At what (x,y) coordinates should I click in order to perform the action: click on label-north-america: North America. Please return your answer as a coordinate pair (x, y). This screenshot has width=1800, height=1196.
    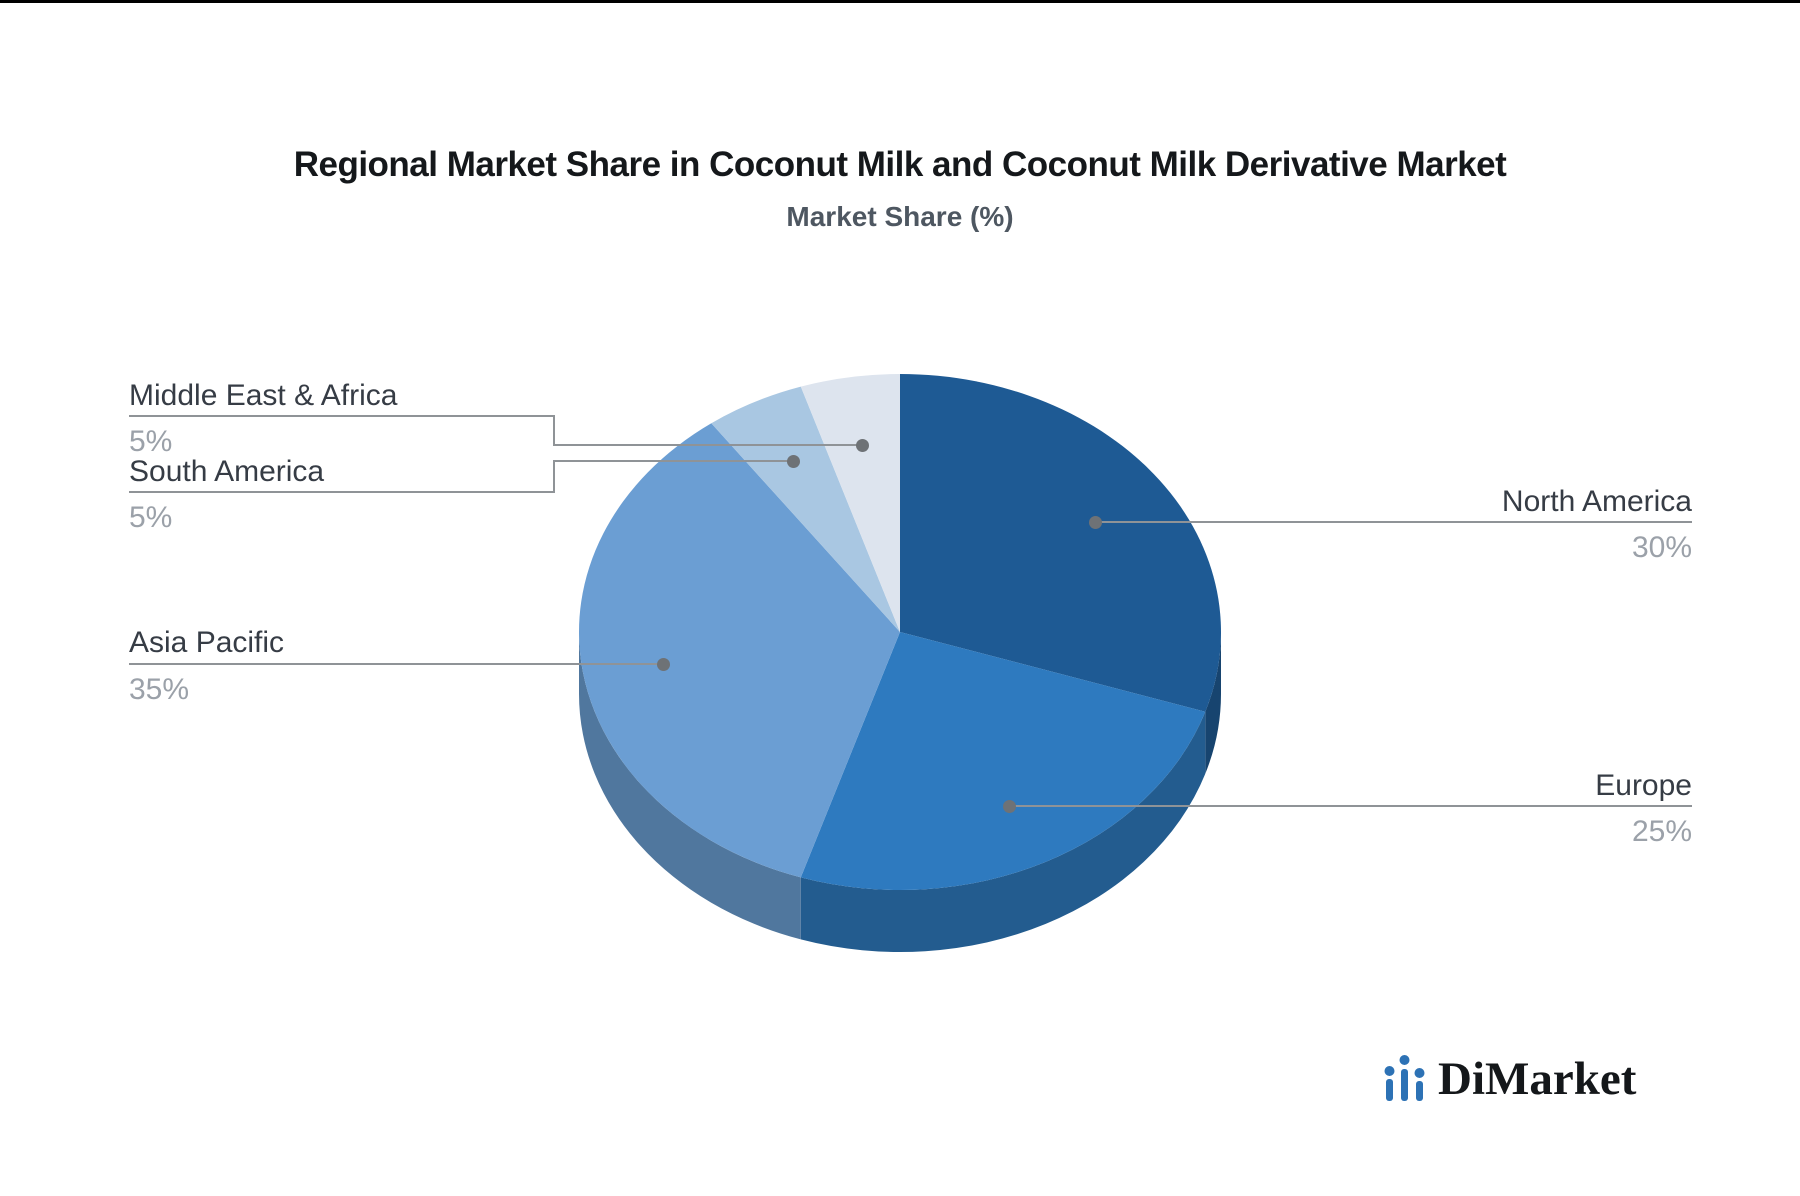
    Looking at the image, I should click on (1596, 501).